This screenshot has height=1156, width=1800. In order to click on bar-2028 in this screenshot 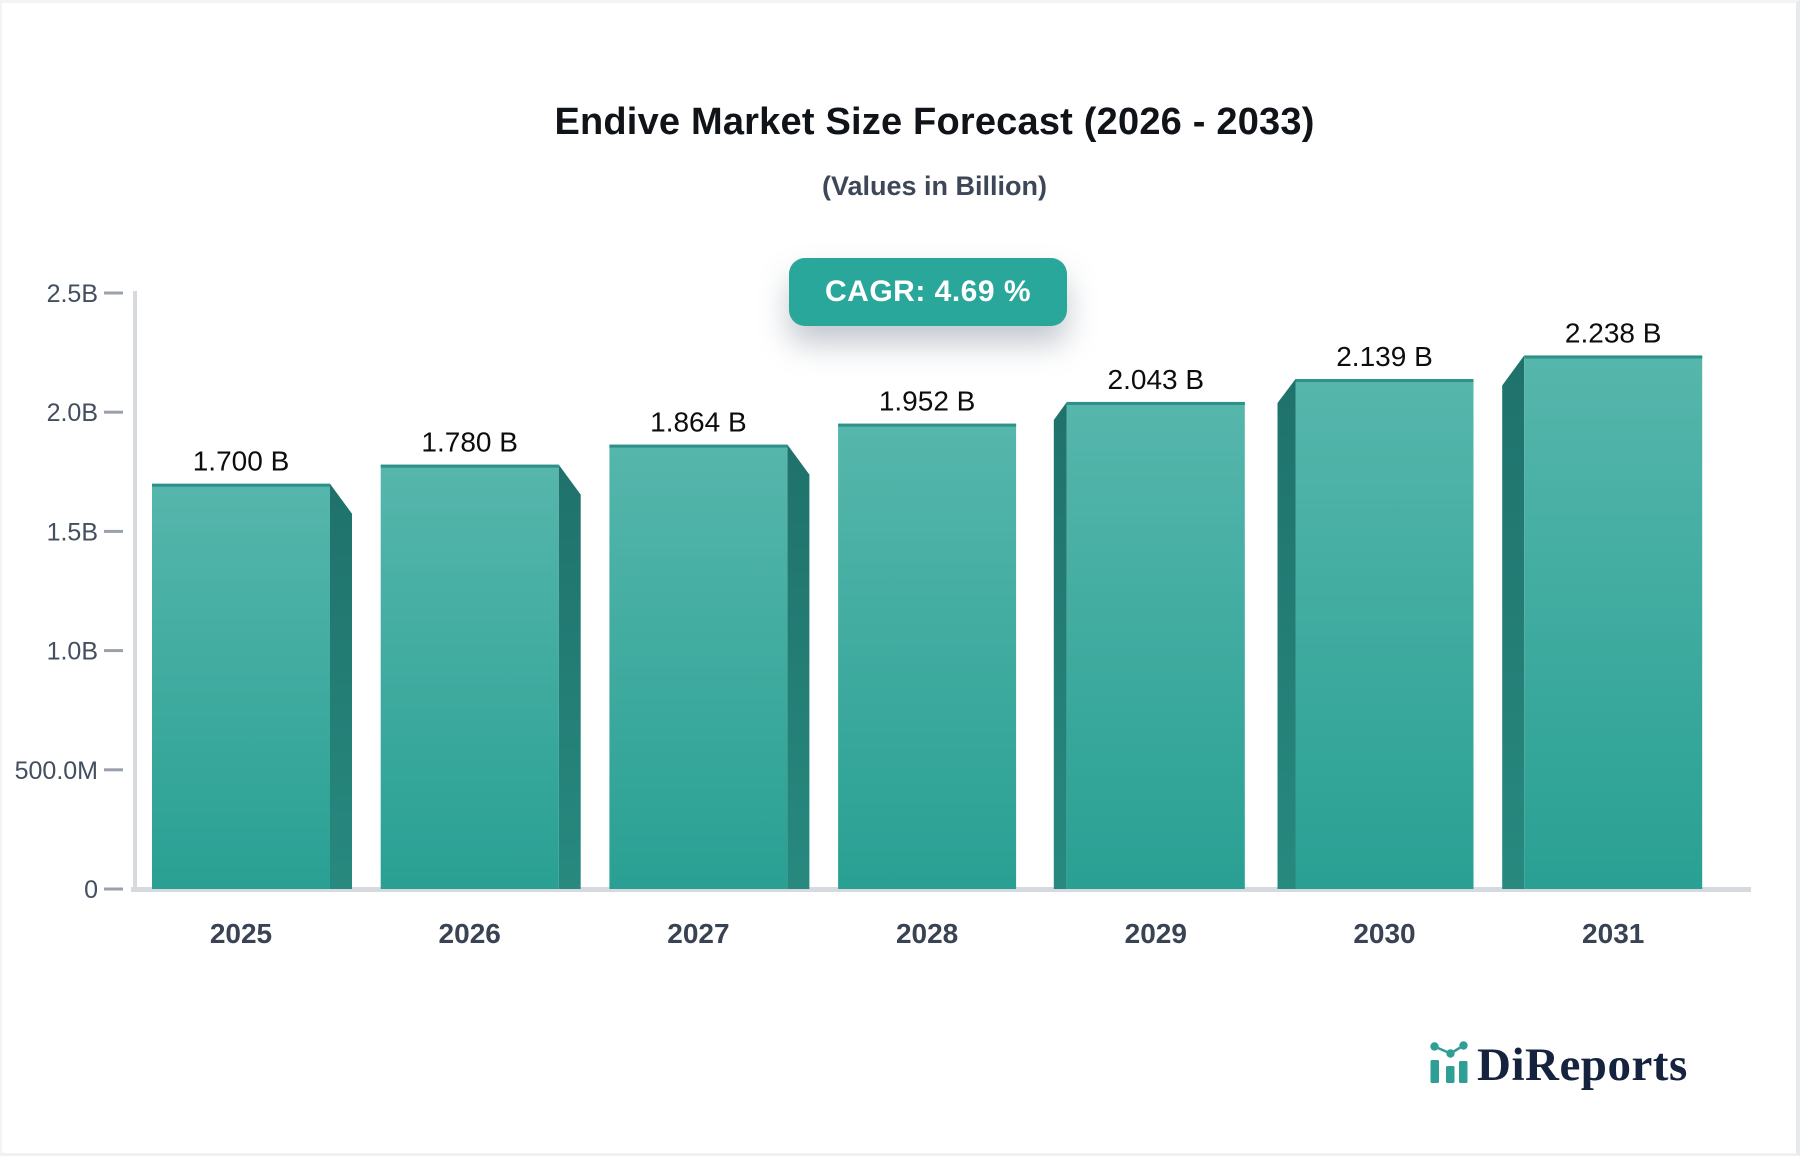, I will do `click(927, 656)`.